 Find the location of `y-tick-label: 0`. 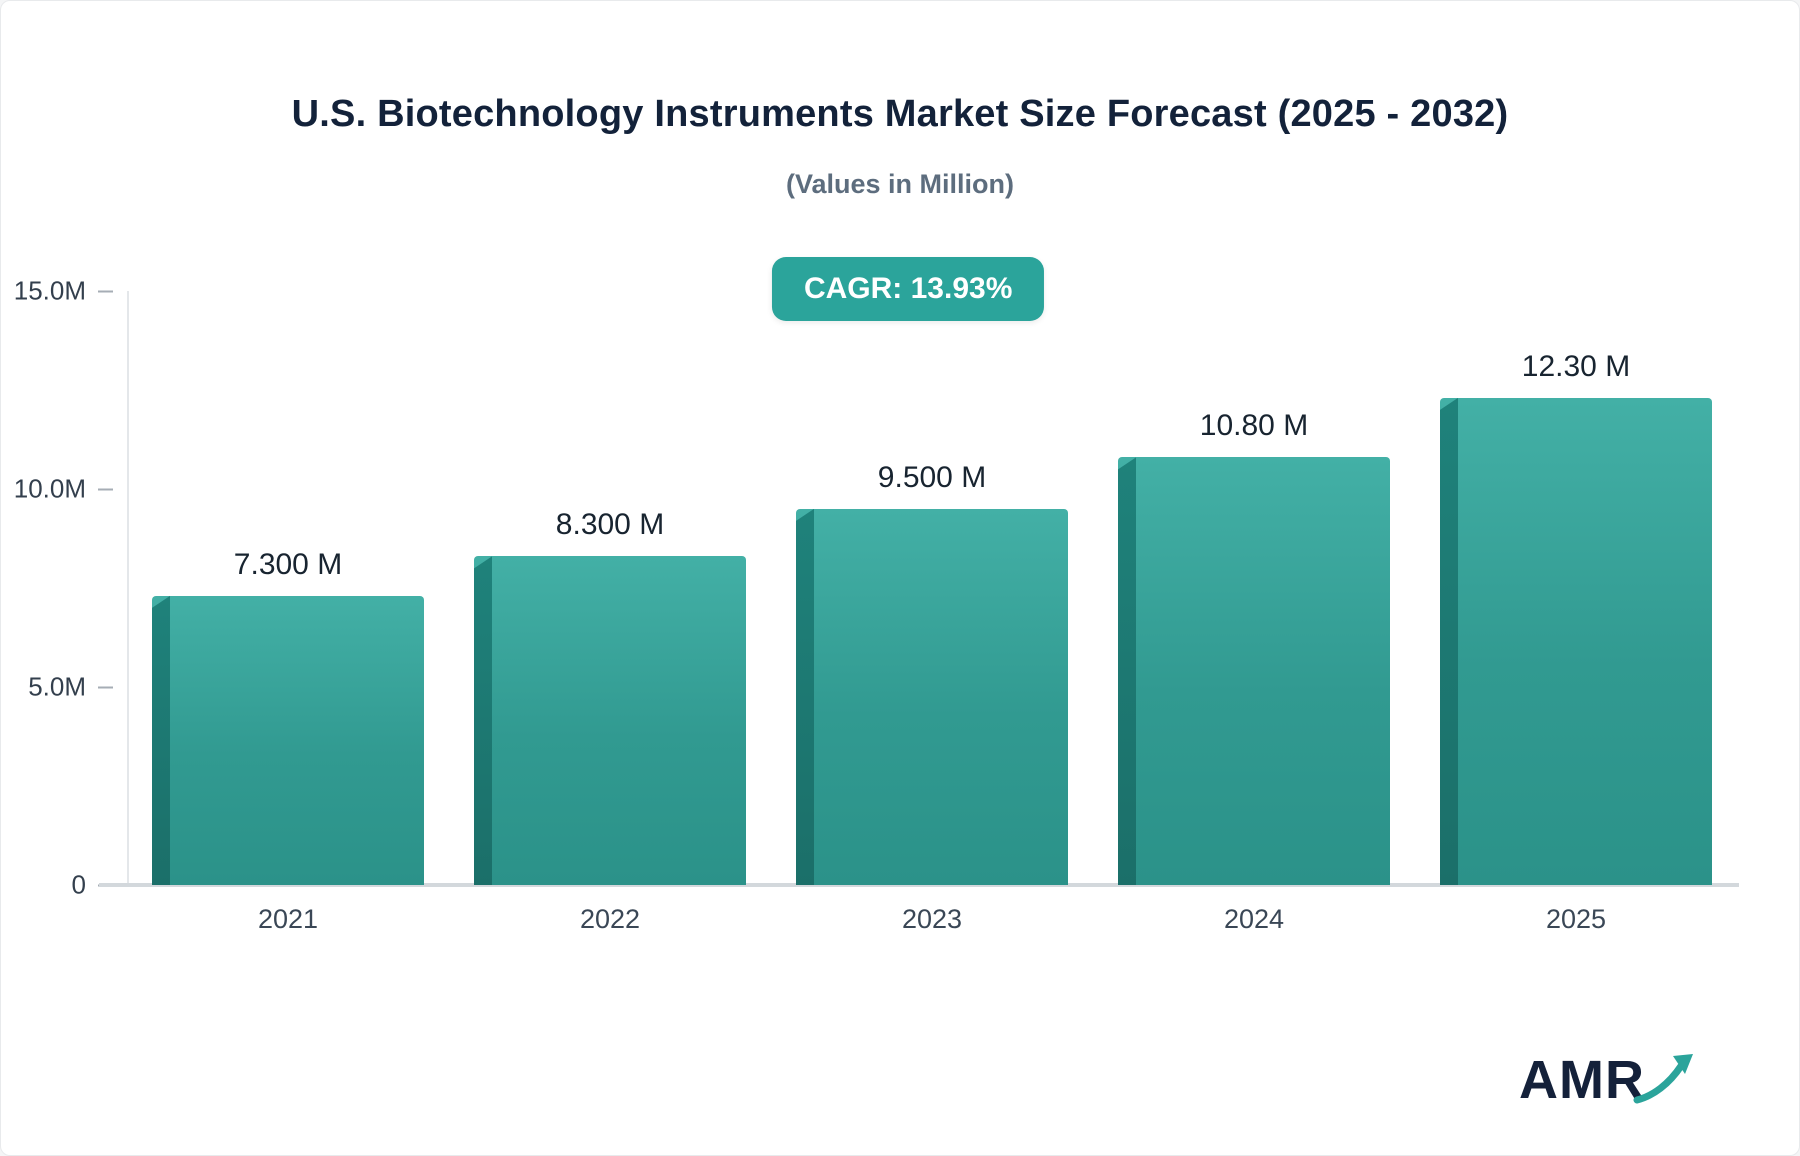

y-tick-label: 0 is located at coordinates (78, 884).